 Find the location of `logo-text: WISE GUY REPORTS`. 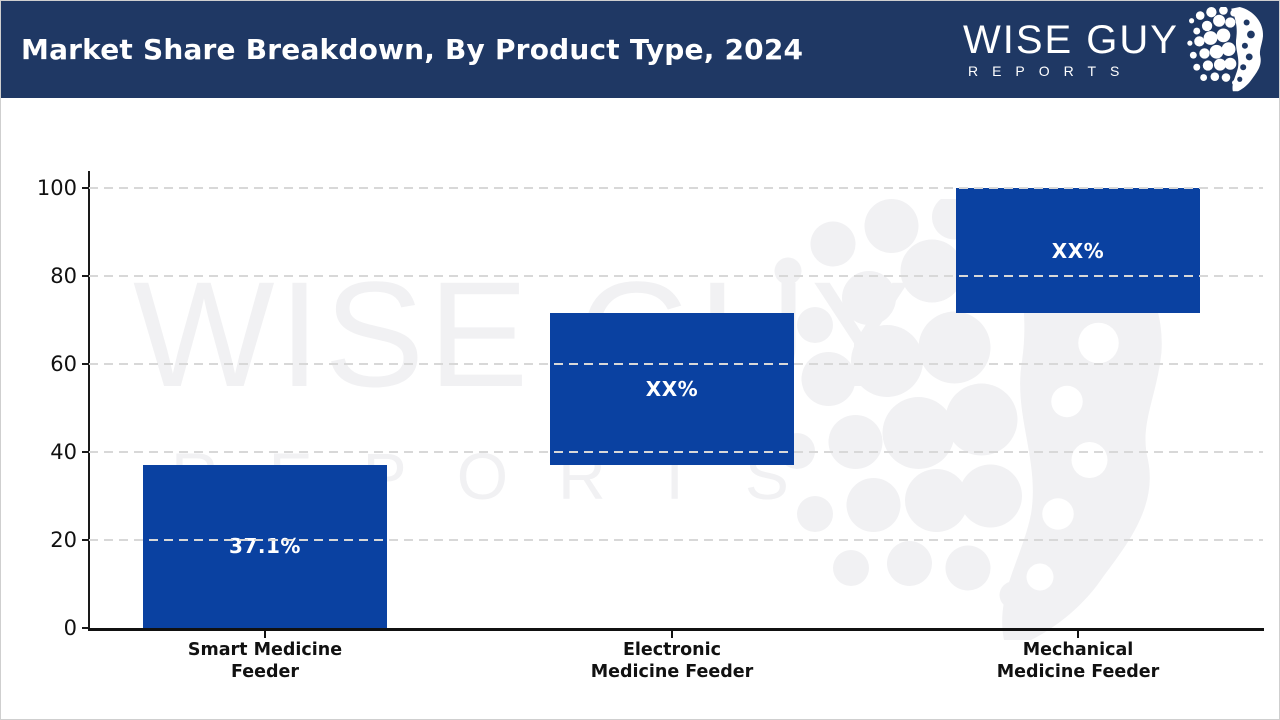

logo-text: WISE GUY REPORTS is located at coordinates (1071, 49).